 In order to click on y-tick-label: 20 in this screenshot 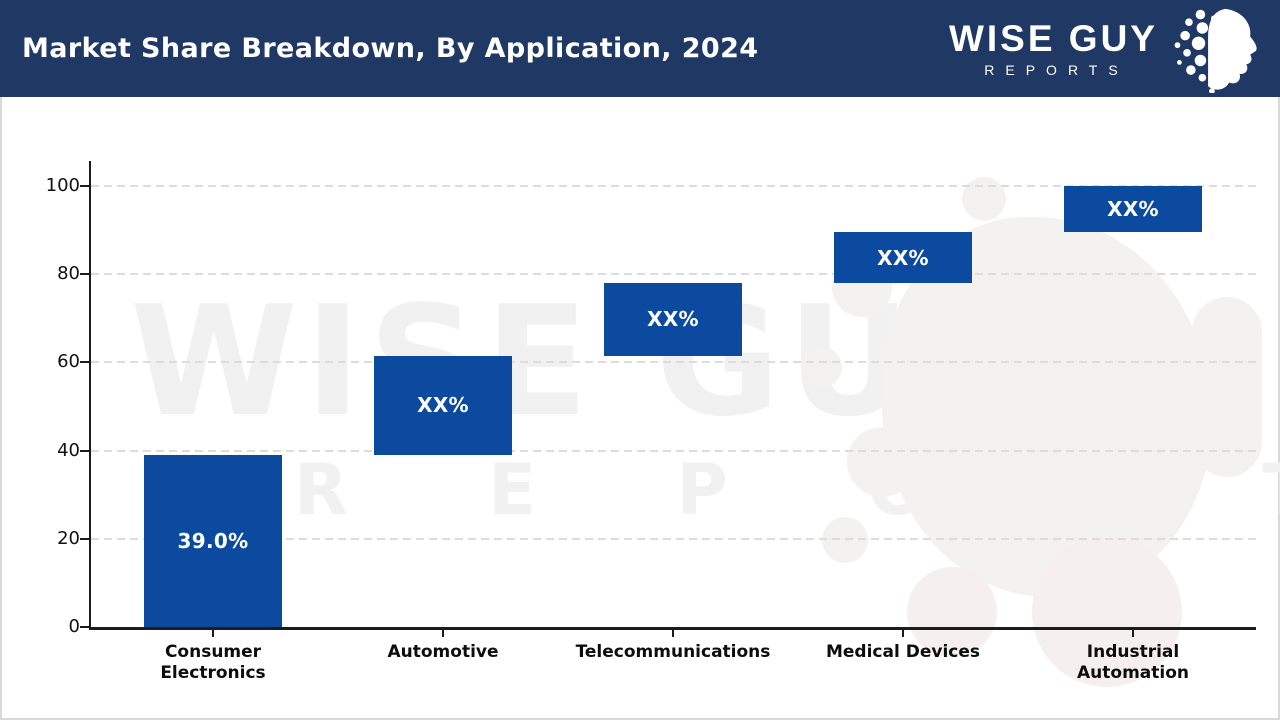, I will do `click(68, 538)`.